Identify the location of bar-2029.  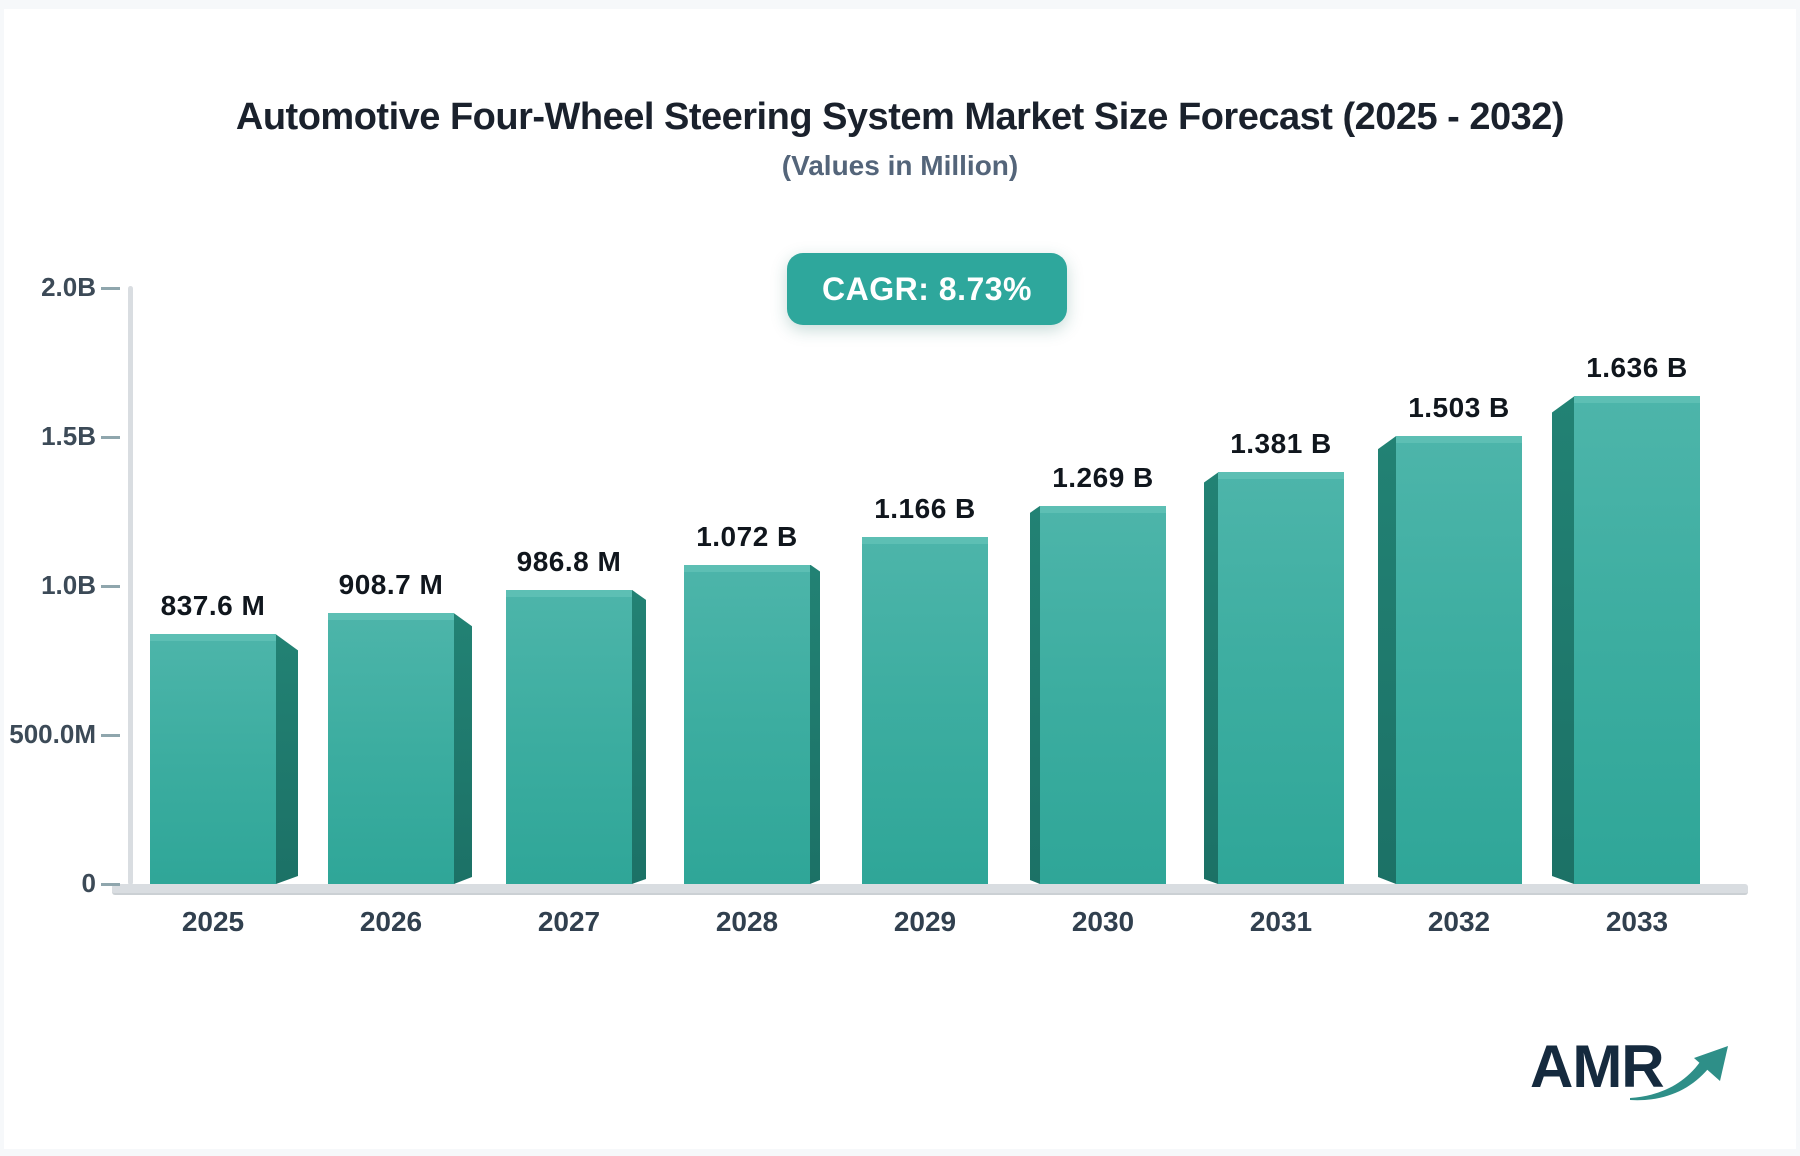
(925, 710).